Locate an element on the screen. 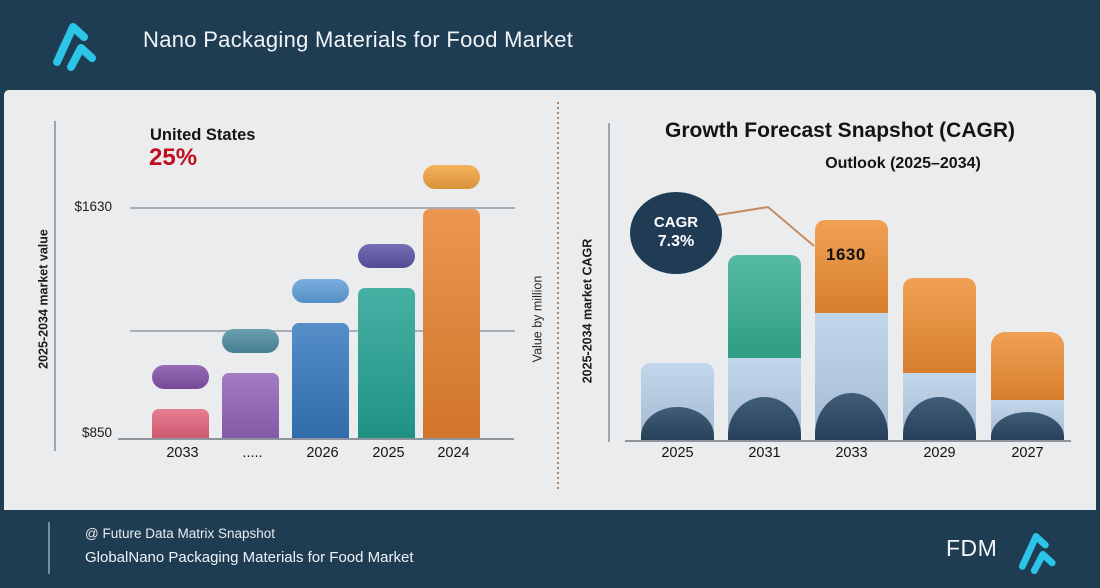 The image size is (1100, 588). bar-2033-top-segment is located at coordinates (851, 266).